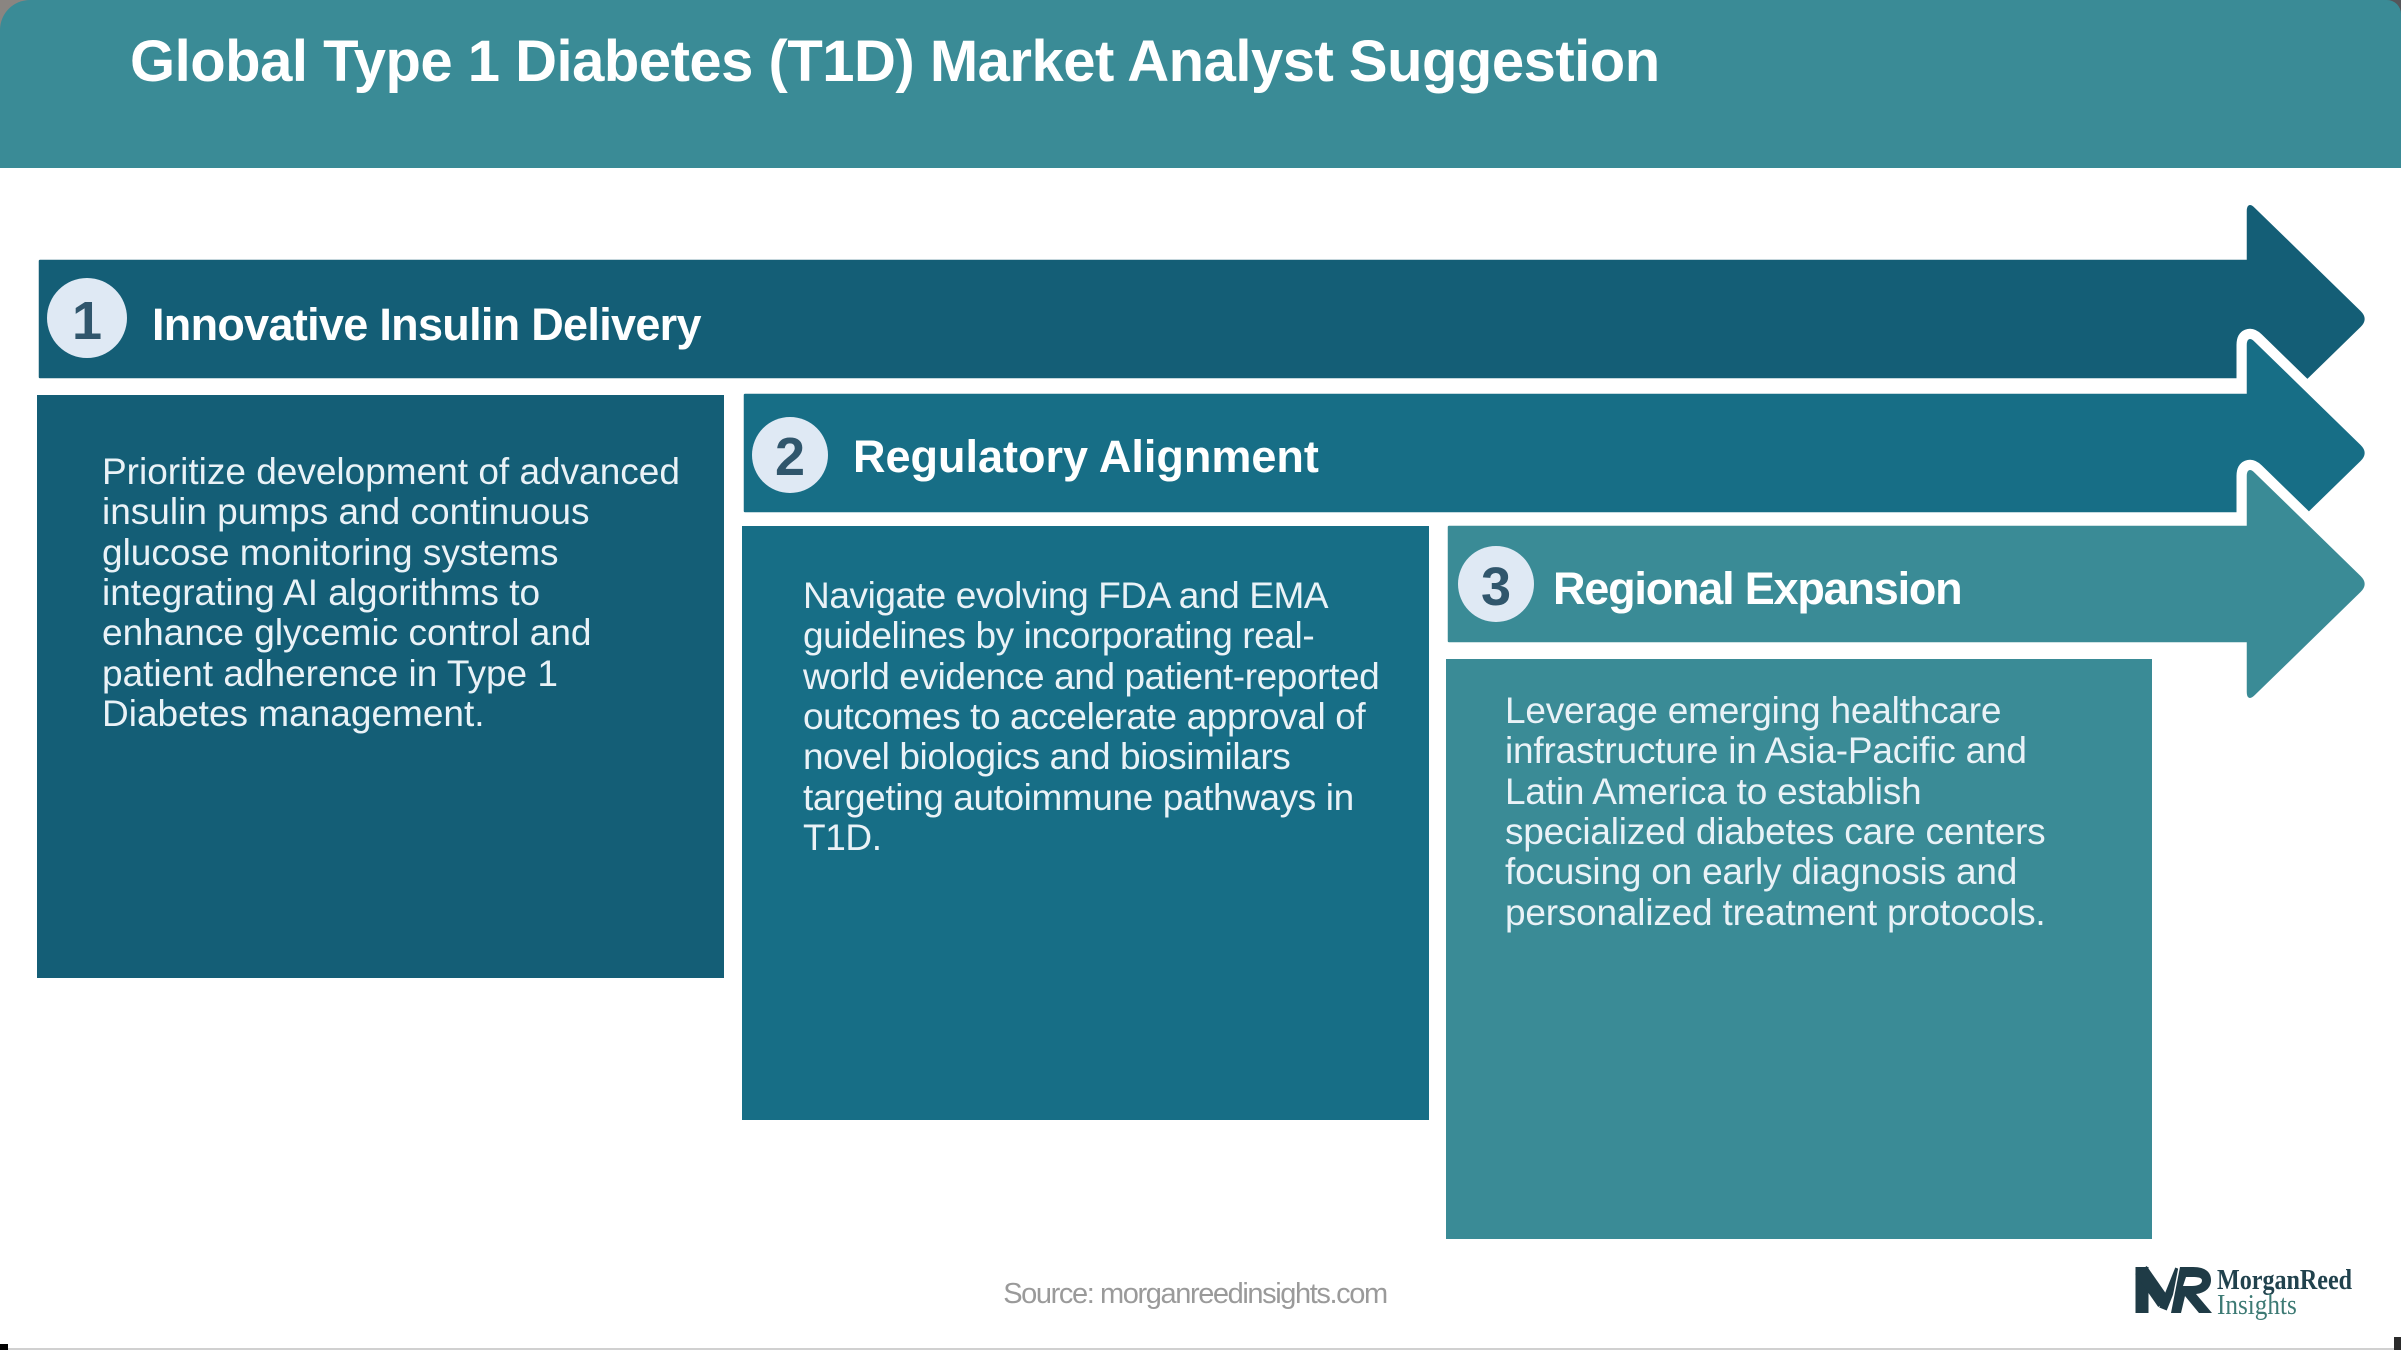 This screenshot has width=2401, height=1350. What do you see at coordinates (2285, 1279) in the screenshot?
I see `svg-text: MorganReed` at bounding box center [2285, 1279].